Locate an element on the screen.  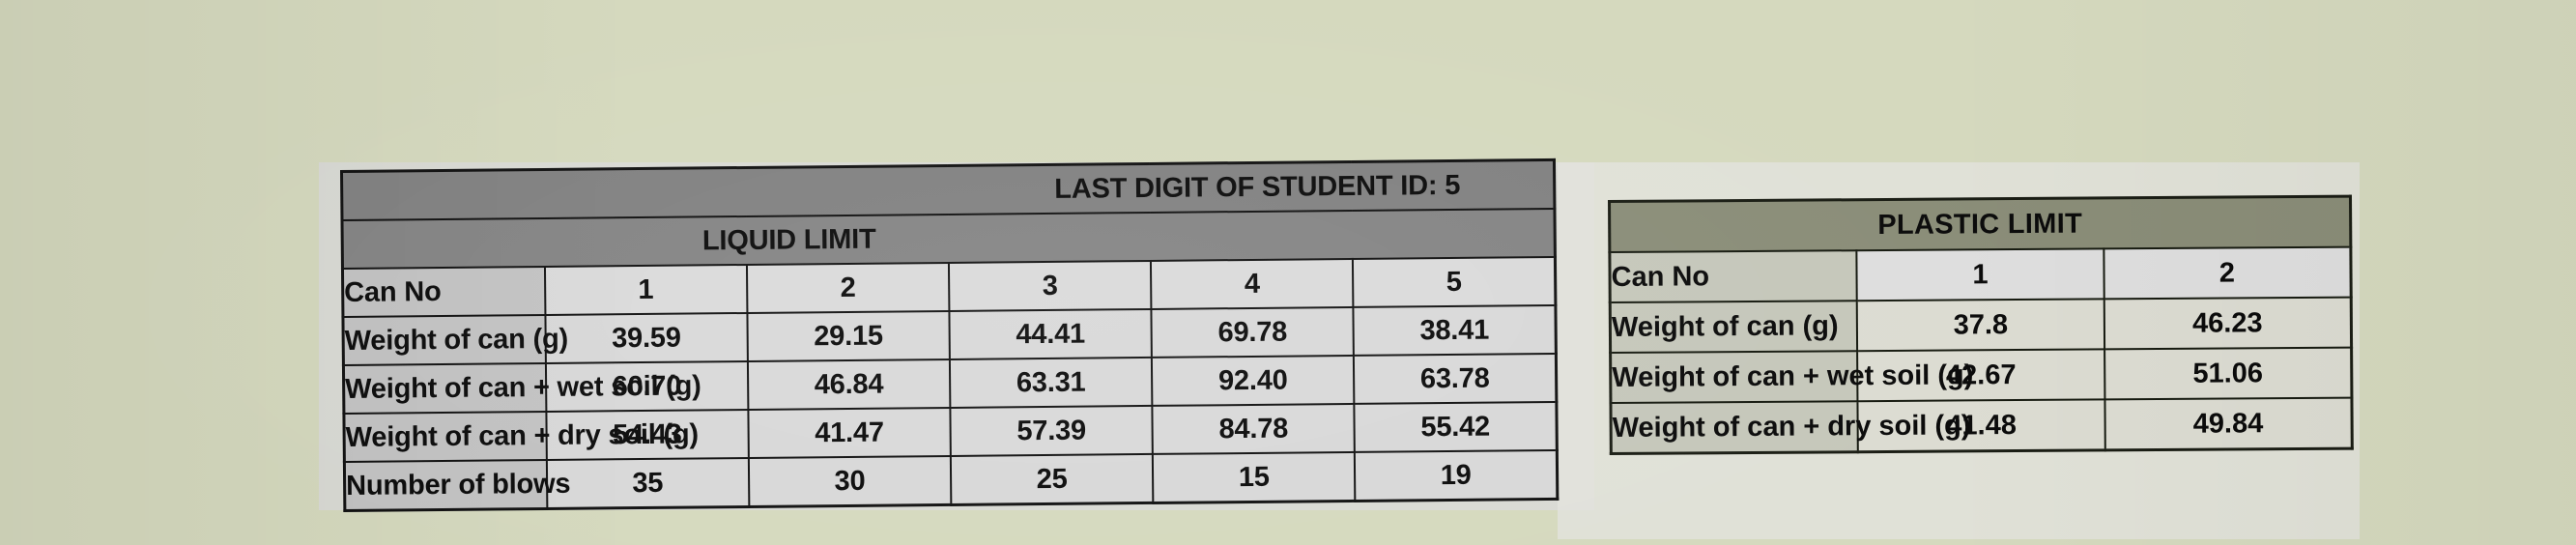
cell-weight-can-dry-soil-4: 84.78 is located at coordinates (1254, 429).